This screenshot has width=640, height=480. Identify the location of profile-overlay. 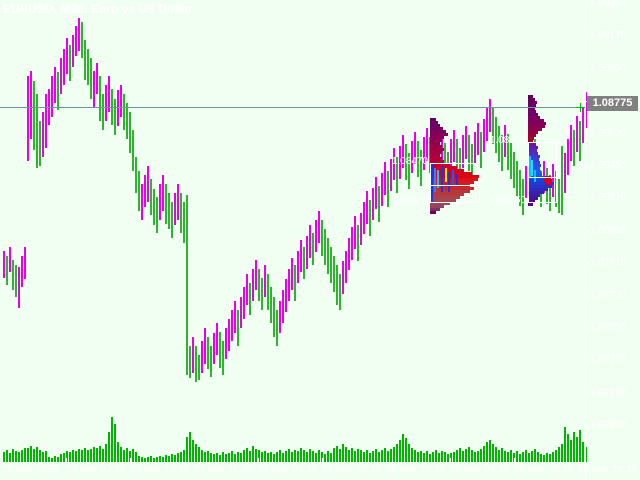
(446, 175).